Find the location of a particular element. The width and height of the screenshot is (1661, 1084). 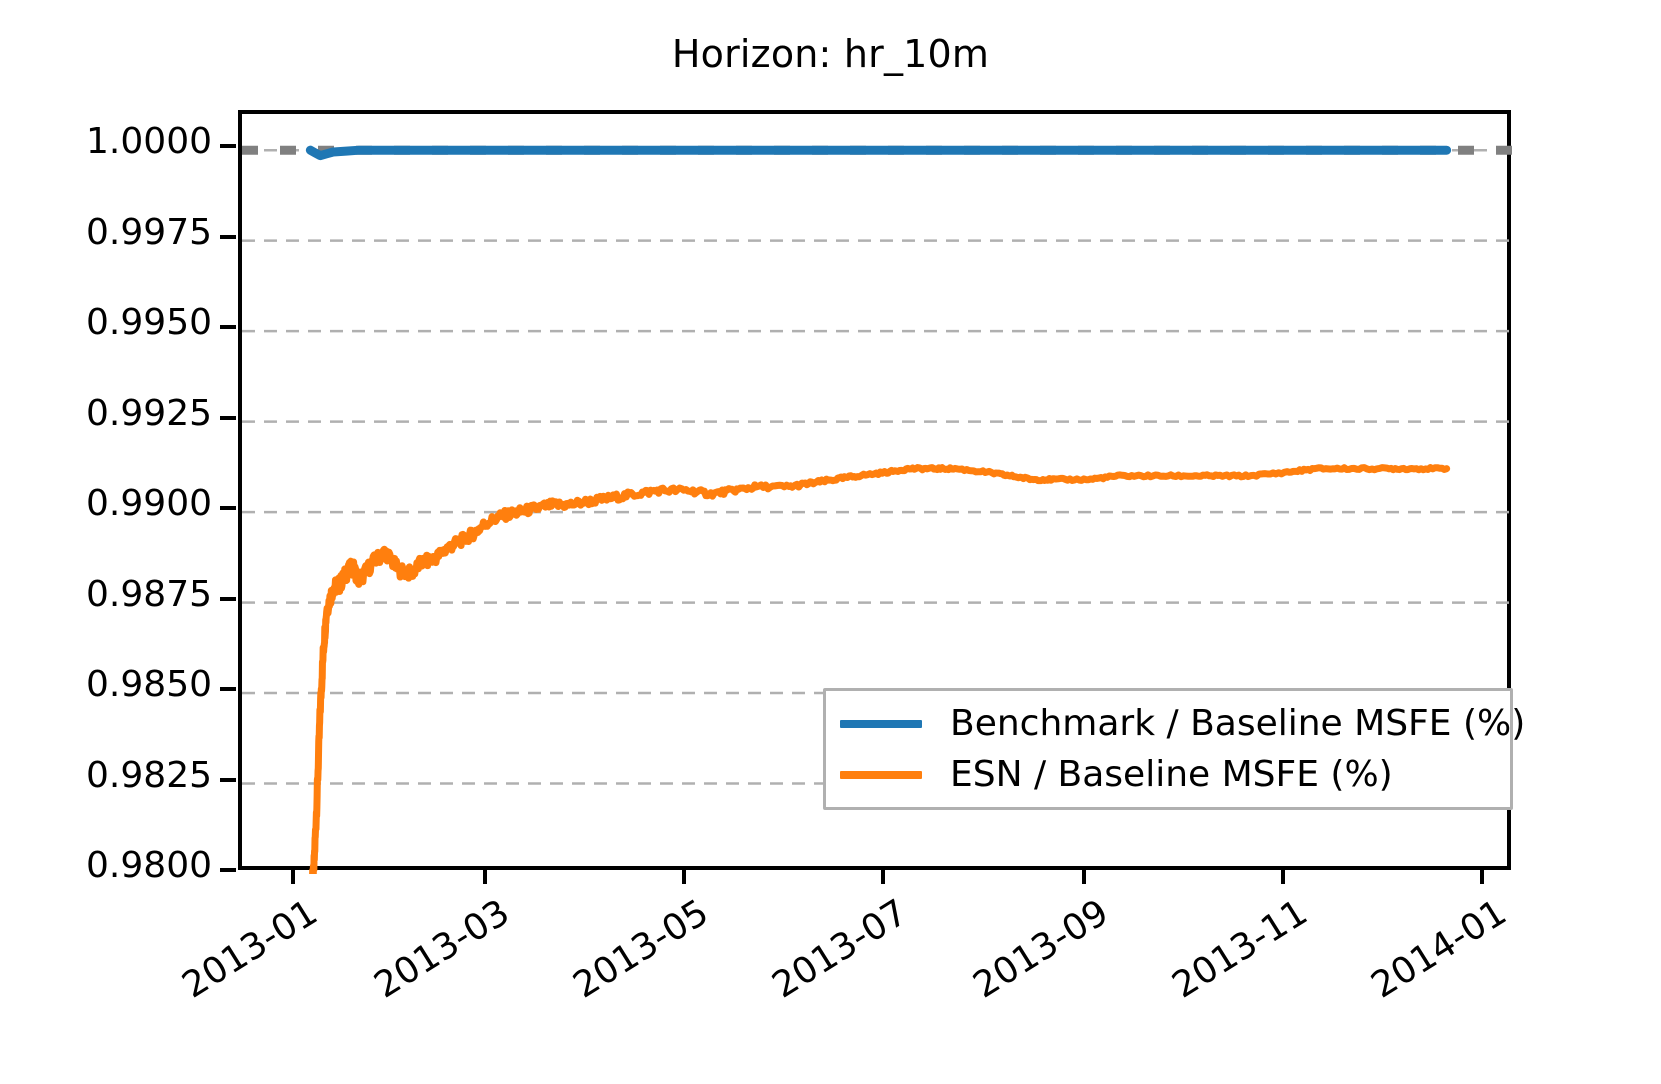

series-line-benchmark is located at coordinates (878, 153).